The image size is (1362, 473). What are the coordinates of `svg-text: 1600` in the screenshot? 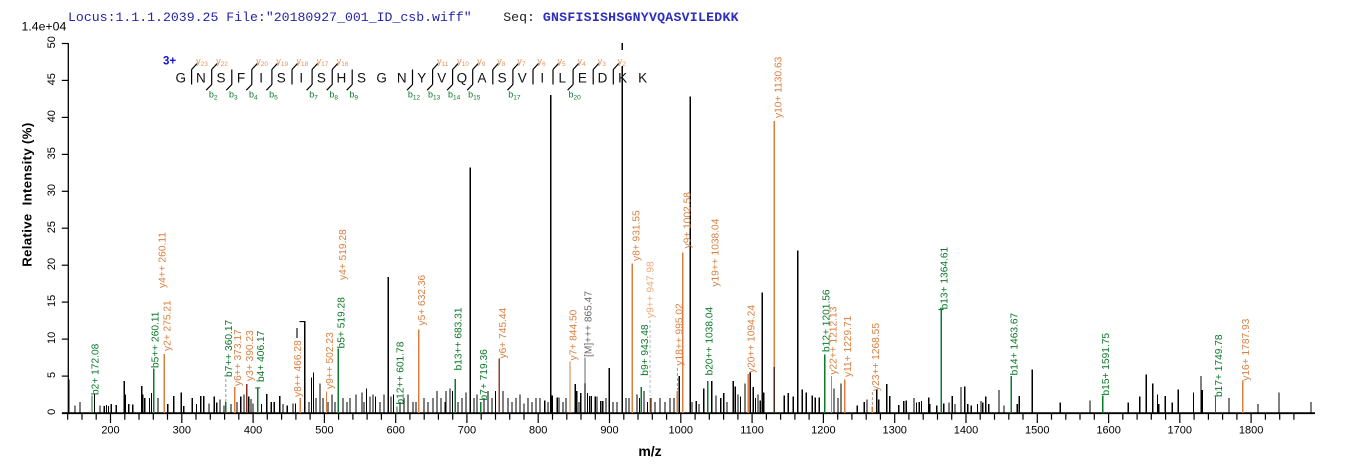 It's located at (1108, 431).